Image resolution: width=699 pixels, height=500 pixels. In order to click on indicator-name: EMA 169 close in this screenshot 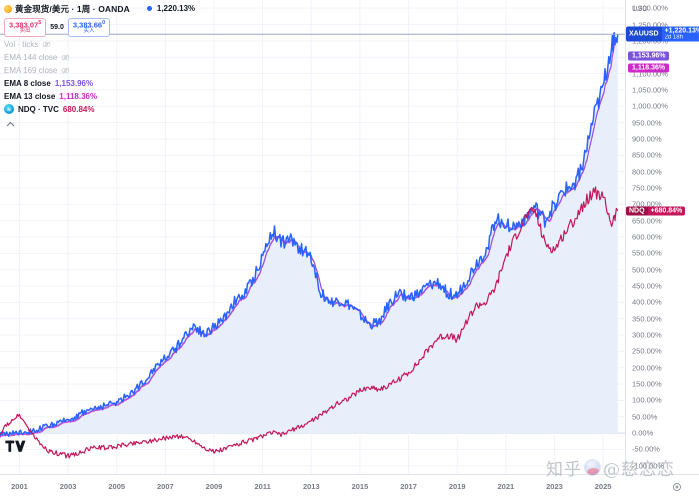, I will do `click(31, 70)`.